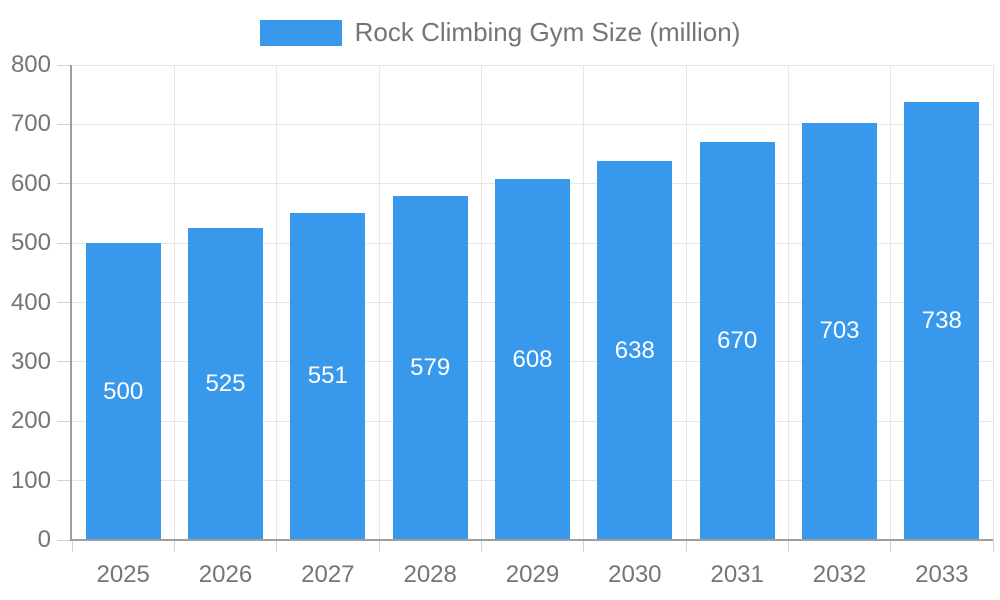 This screenshot has height=600, width=1000. What do you see at coordinates (30, 183) in the screenshot?
I see `y-axis-tick-label: 600` at bounding box center [30, 183].